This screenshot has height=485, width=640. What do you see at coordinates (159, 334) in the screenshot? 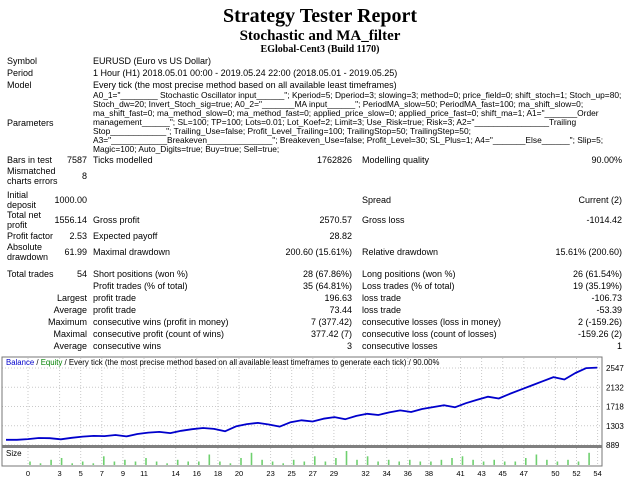
I see `consec-profit-label: consecutive profit (count of wins)` at bounding box center [159, 334].